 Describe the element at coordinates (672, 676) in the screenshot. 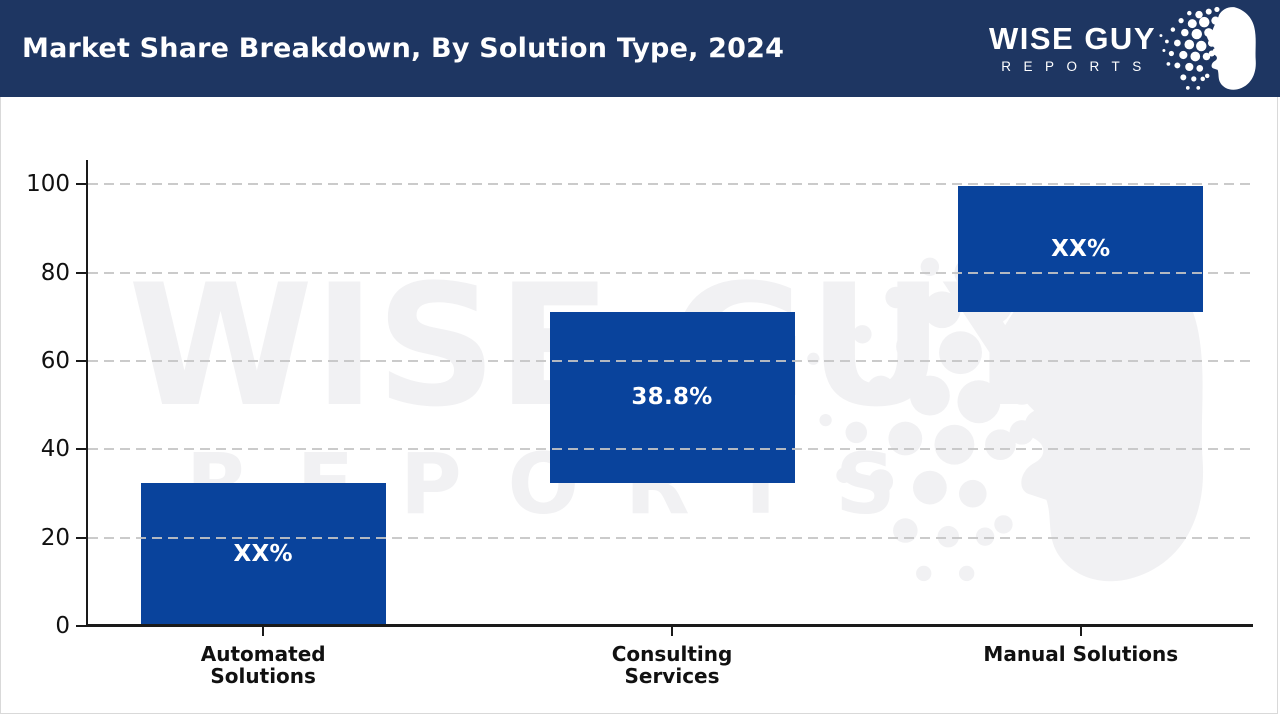

I see `x-tick-label-line: Services` at that location.